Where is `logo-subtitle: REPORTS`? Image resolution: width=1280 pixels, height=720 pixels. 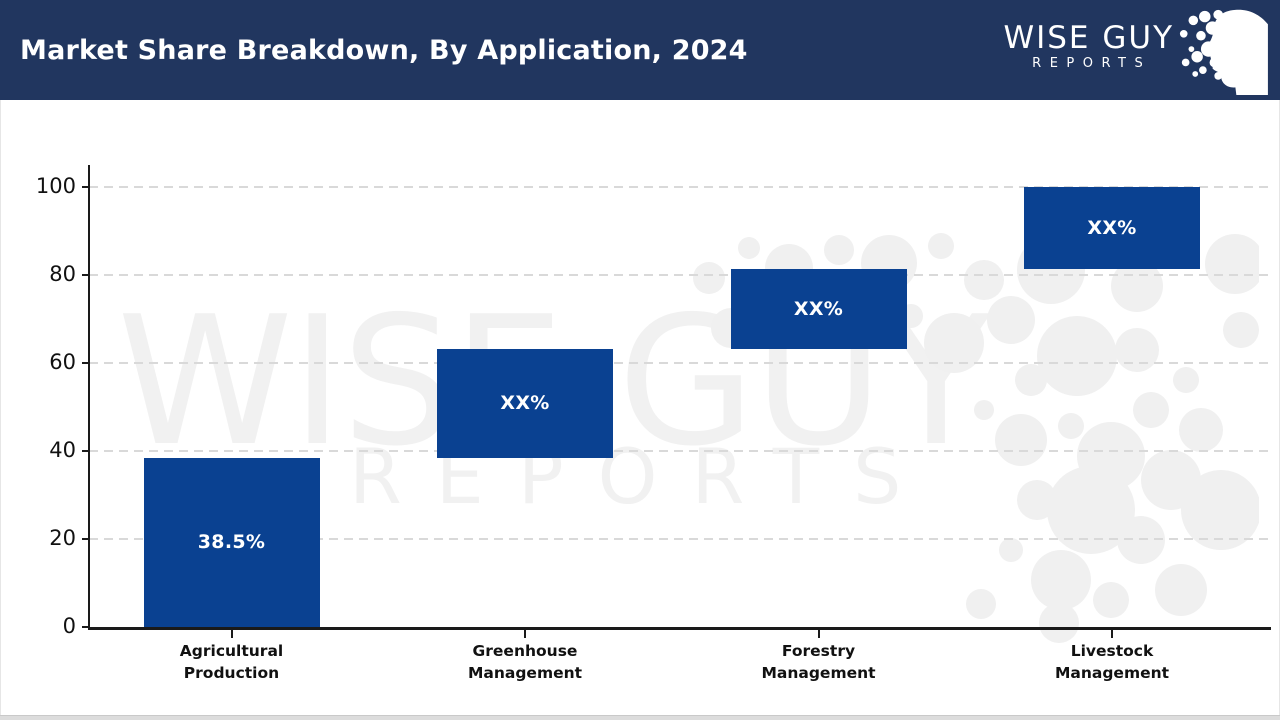
logo-subtitle: REPORTS is located at coordinates (1092, 64).